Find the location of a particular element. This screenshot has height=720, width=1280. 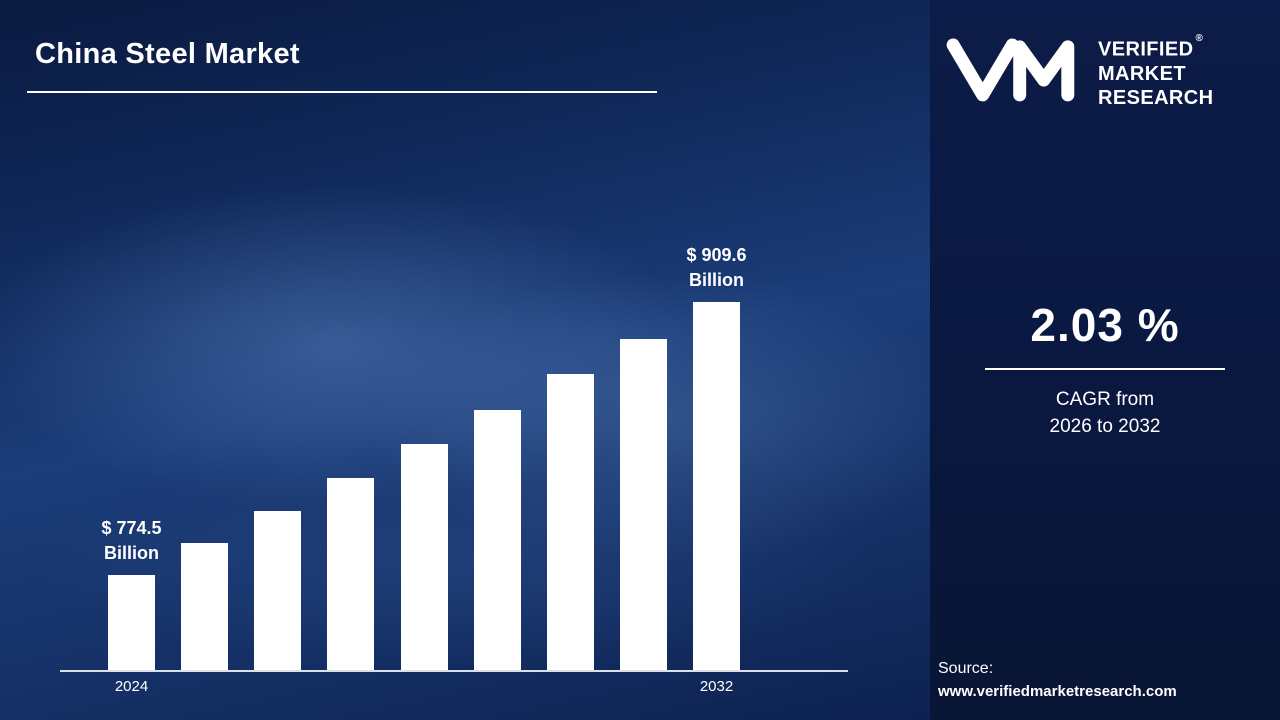

brand-name: VERIFIED® MARKET RESEARCH is located at coordinates (1156, 71).